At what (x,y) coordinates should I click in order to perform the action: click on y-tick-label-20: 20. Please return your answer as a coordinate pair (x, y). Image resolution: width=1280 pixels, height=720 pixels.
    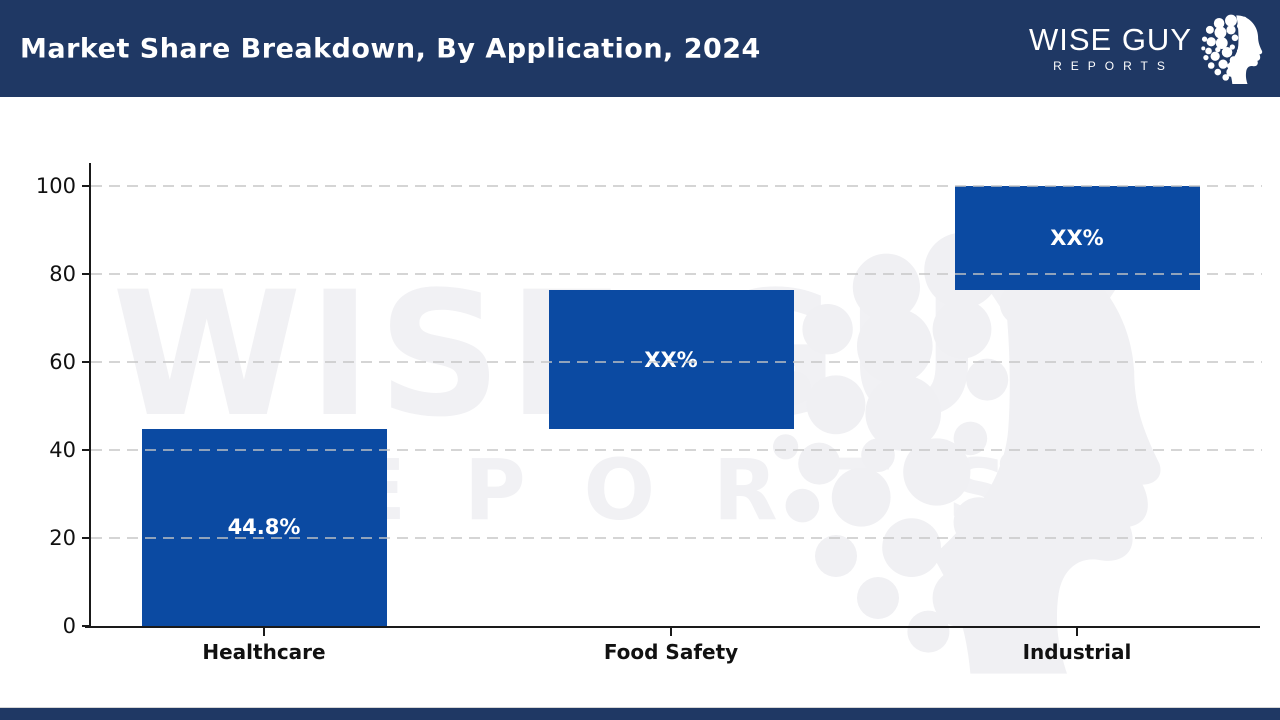
    Looking at the image, I should click on (62, 538).